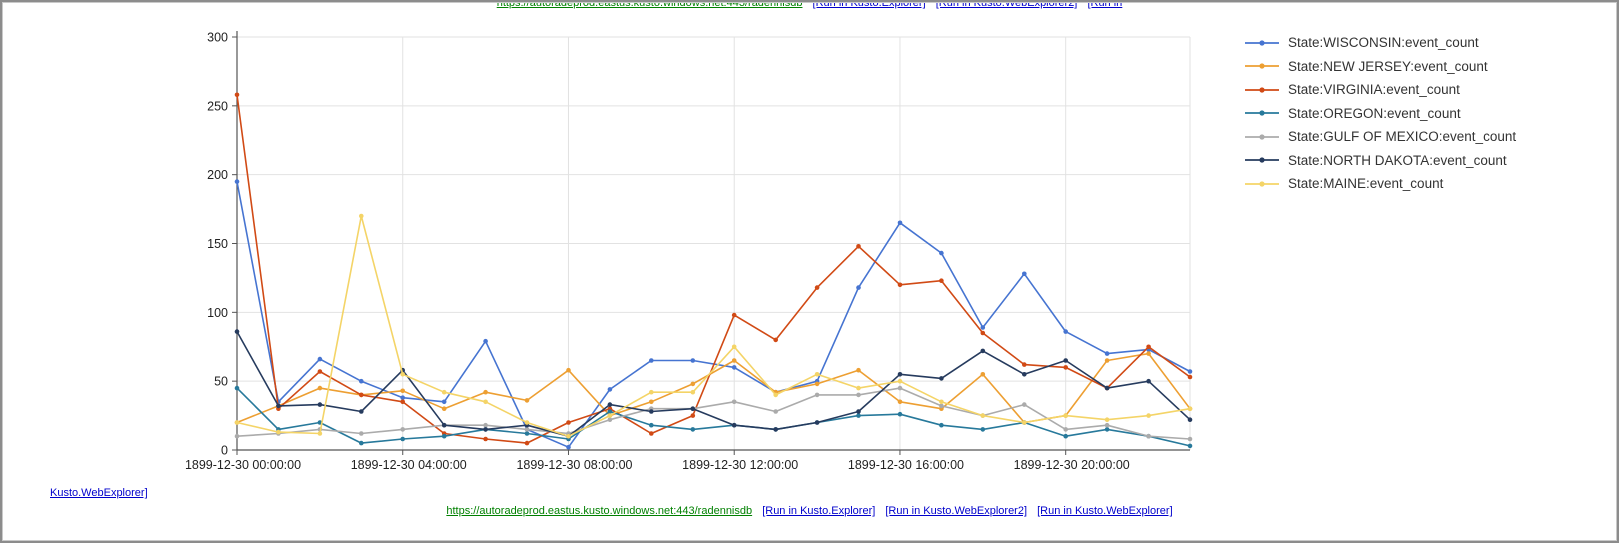 The width and height of the screenshot is (1619, 543). What do you see at coordinates (906, 465) in the screenshot?
I see `svg-text: 1899-12-30 16:00:00` at bounding box center [906, 465].